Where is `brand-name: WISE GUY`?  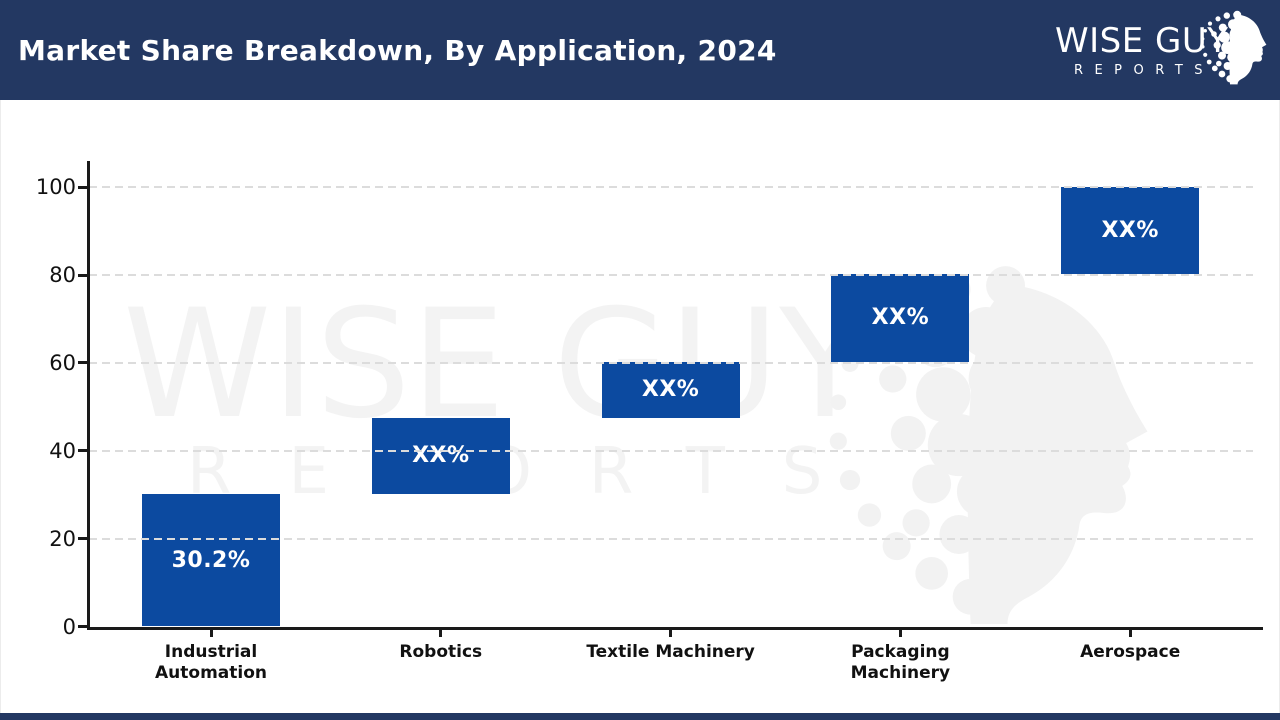 brand-name: WISE GUY is located at coordinates (1142, 41).